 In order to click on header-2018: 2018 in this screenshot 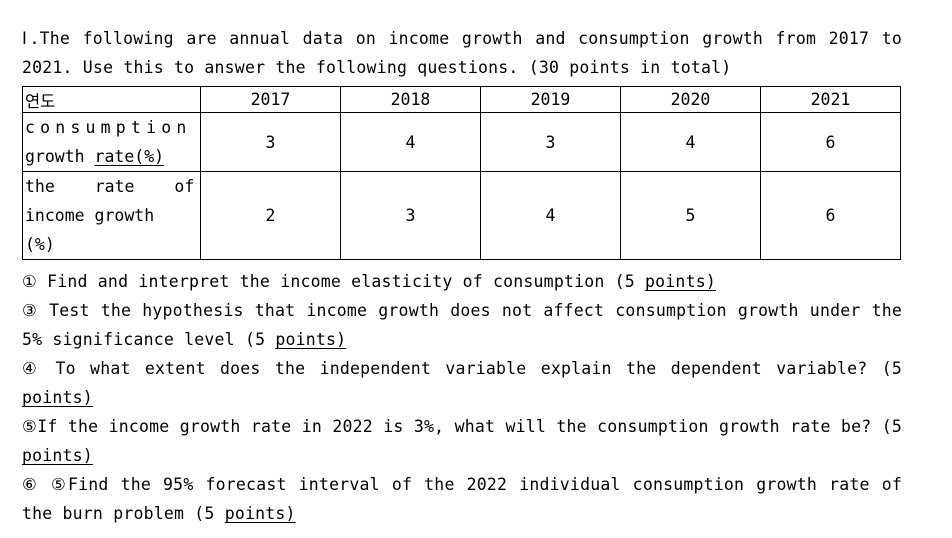, I will do `click(410, 99)`.